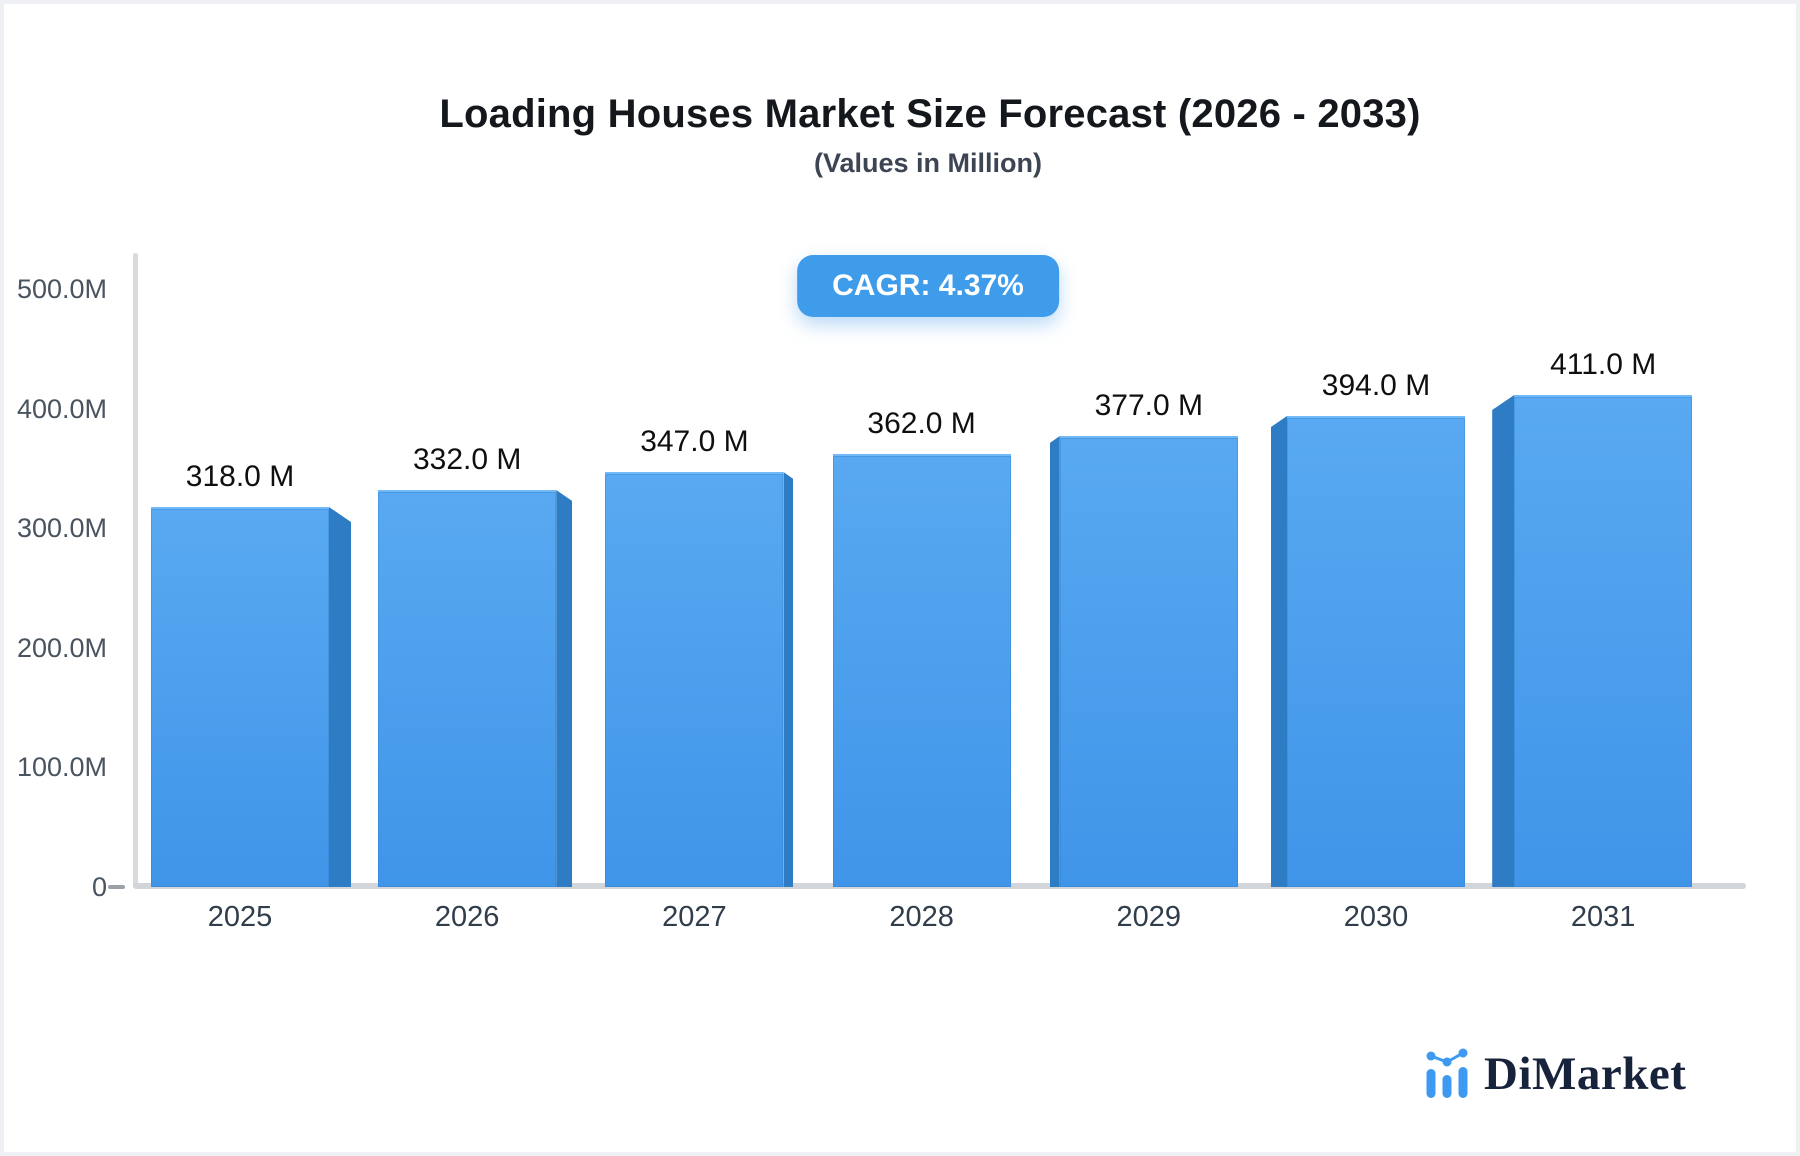  I want to click on bar-value-label: 377.0 M, so click(1148, 405).